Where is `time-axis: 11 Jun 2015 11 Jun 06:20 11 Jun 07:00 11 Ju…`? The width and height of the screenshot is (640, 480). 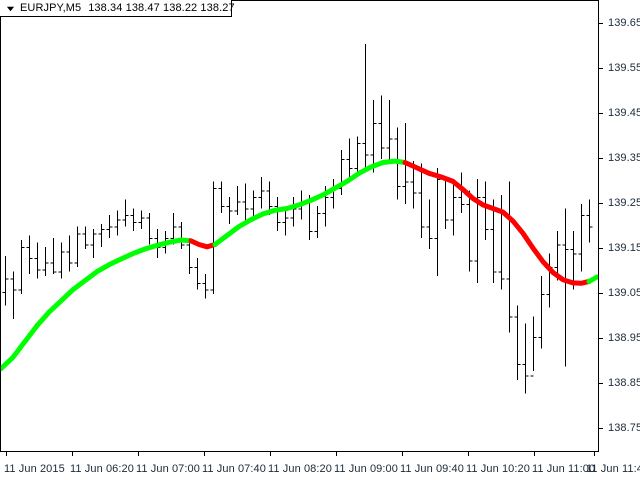 time-axis: 11 Jun 2015 11 Jun 06:20 11 Jun 07:00 11 Ju… is located at coordinates (320, 466).